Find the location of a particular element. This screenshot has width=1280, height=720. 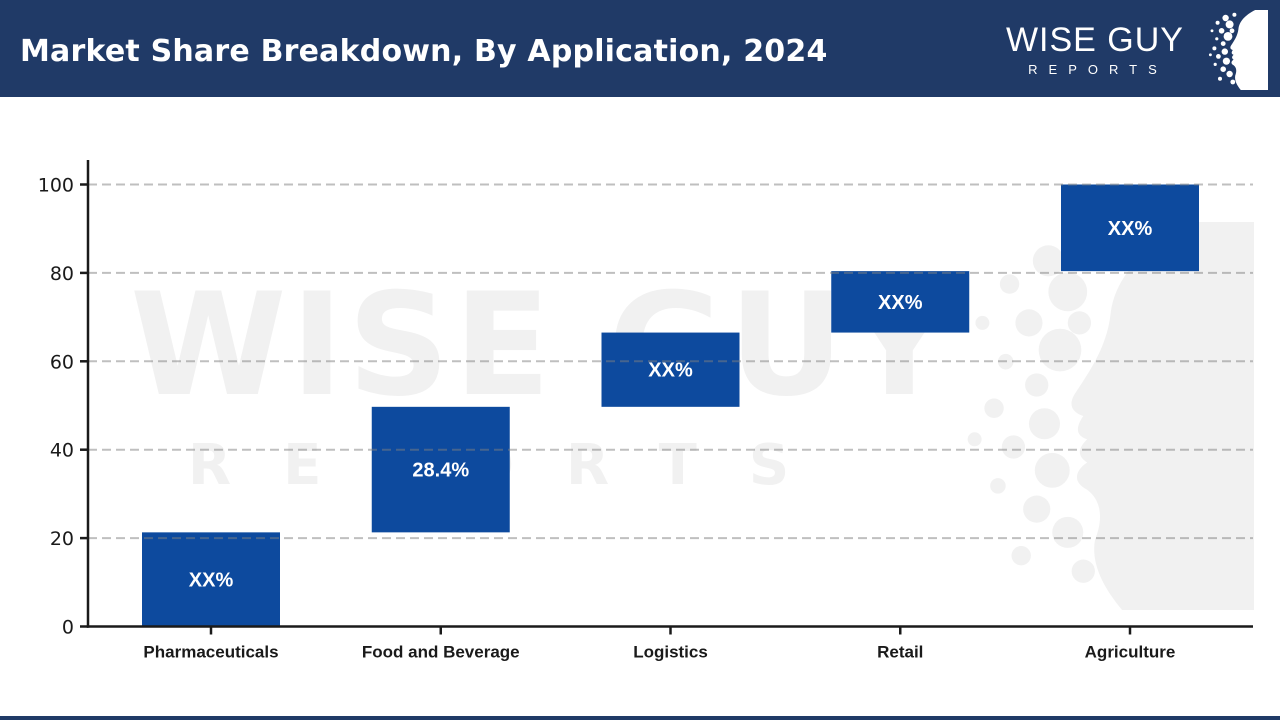

logo-wise-guy-text: WISE GUY is located at coordinates (1094, 39).